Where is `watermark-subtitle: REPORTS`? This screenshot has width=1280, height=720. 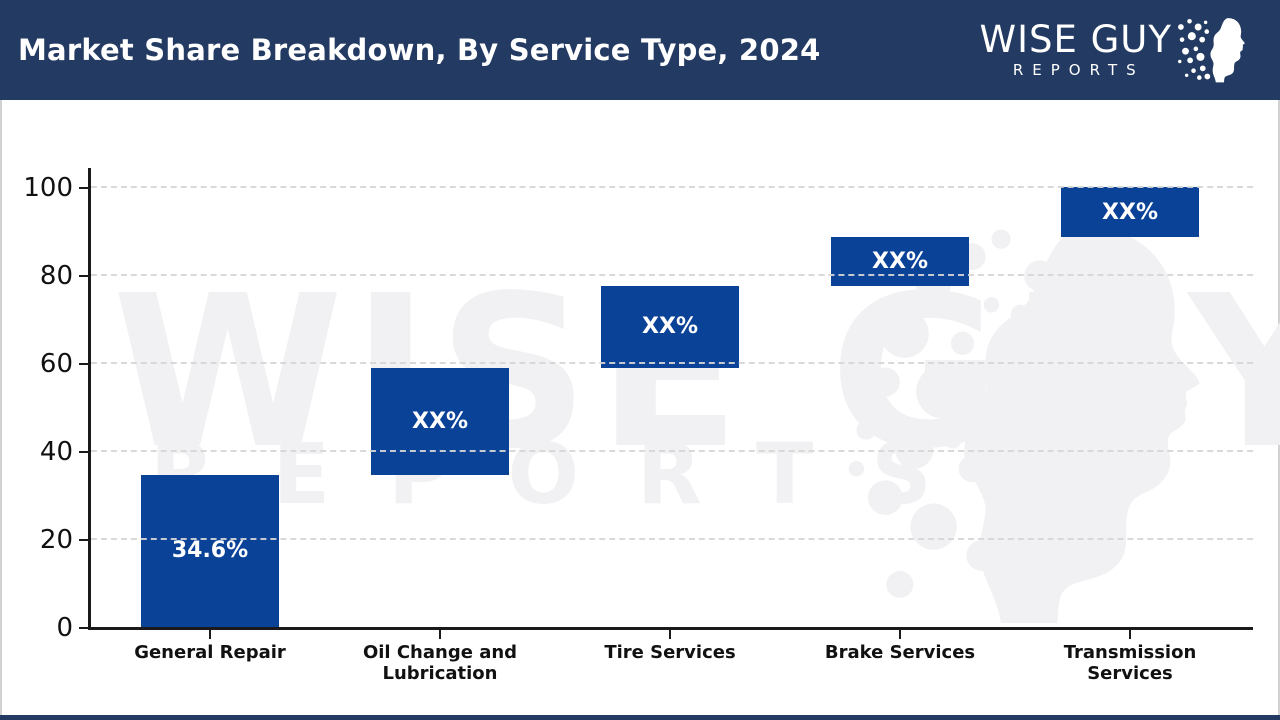
watermark-subtitle: REPORTS is located at coordinates (570, 474).